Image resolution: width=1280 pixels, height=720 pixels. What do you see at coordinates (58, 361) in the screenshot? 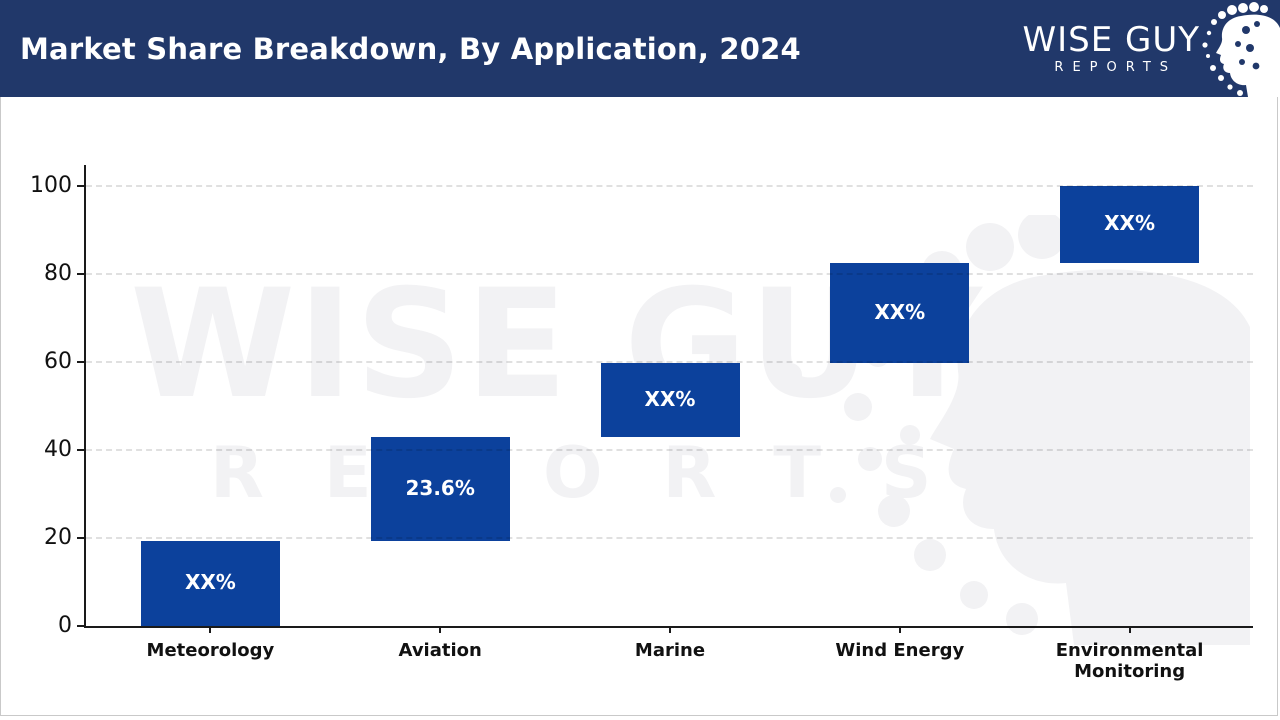
I see `y-tick-label-60: 60` at bounding box center [58, 361].